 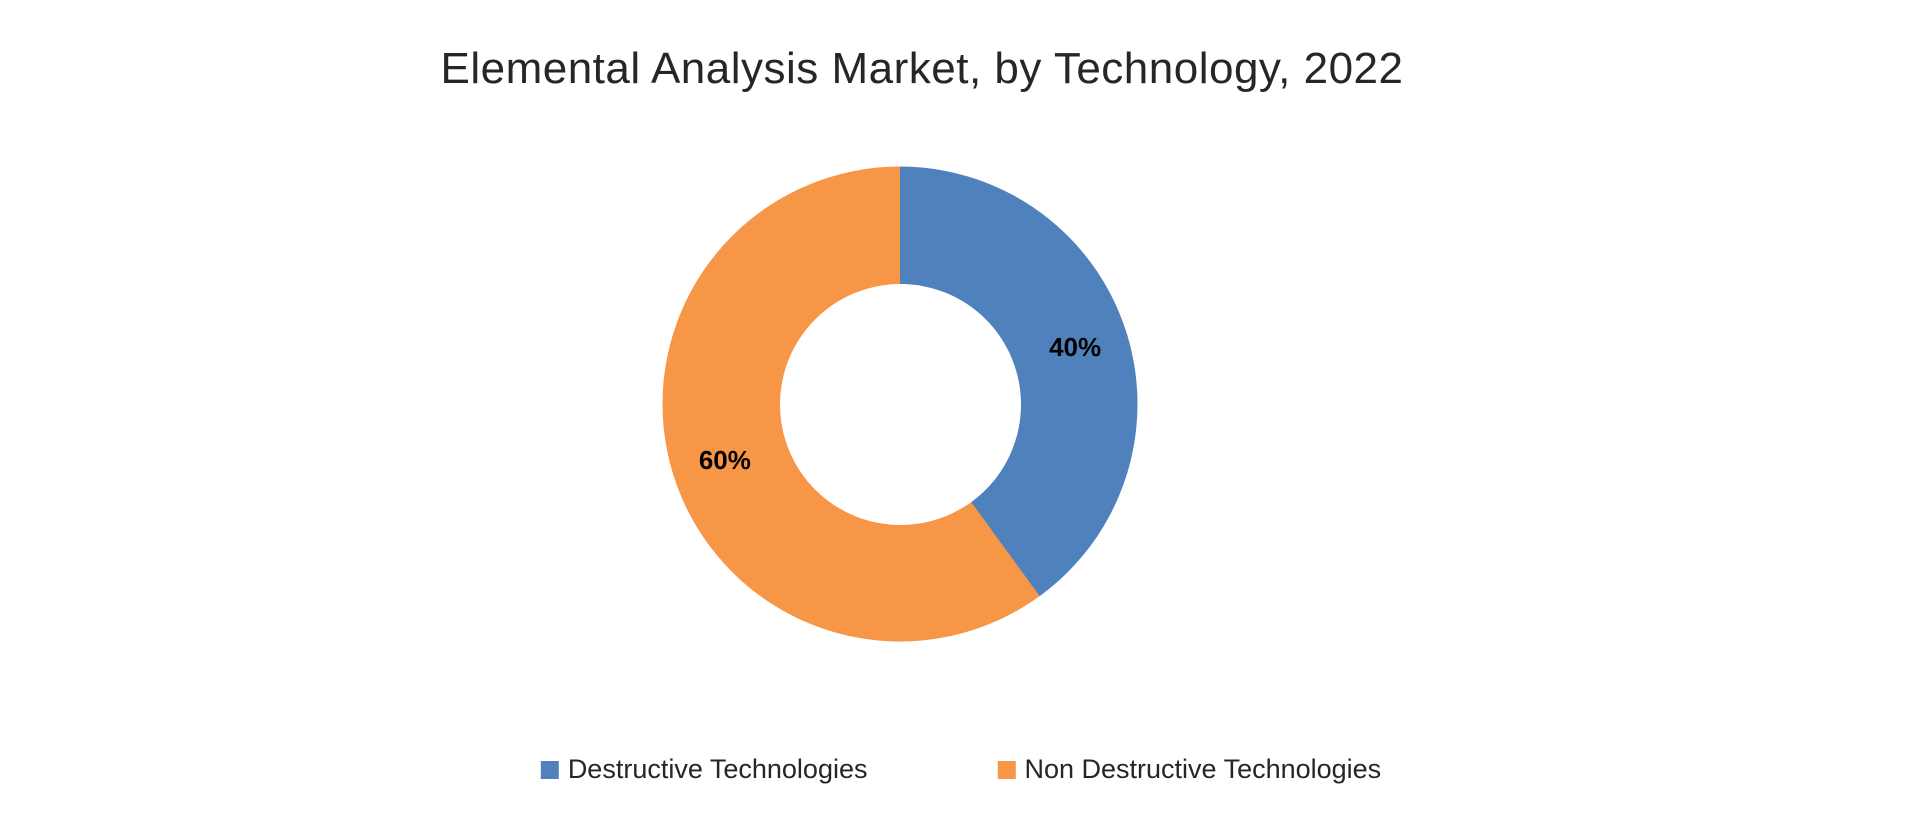 I want to click on slice-data-label: 60%, so click(x=724, y=460).